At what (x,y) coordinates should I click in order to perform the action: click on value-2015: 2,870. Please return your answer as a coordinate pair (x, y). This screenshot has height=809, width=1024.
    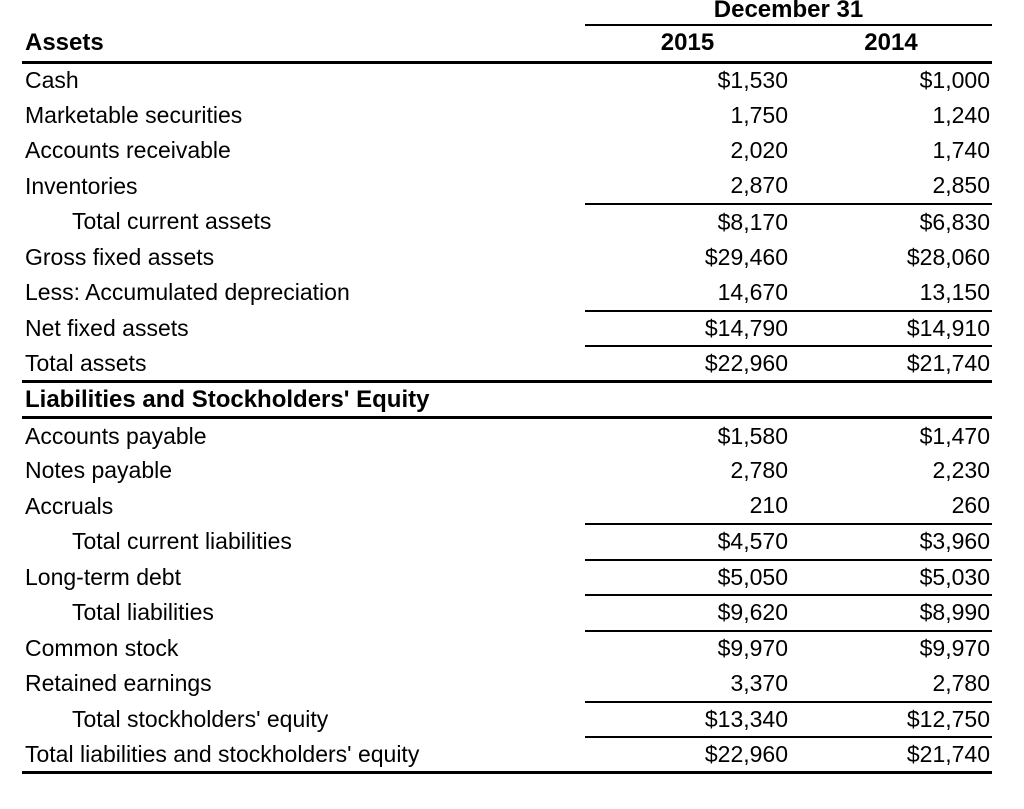
    Looking at the image, I should click on (687, 186).